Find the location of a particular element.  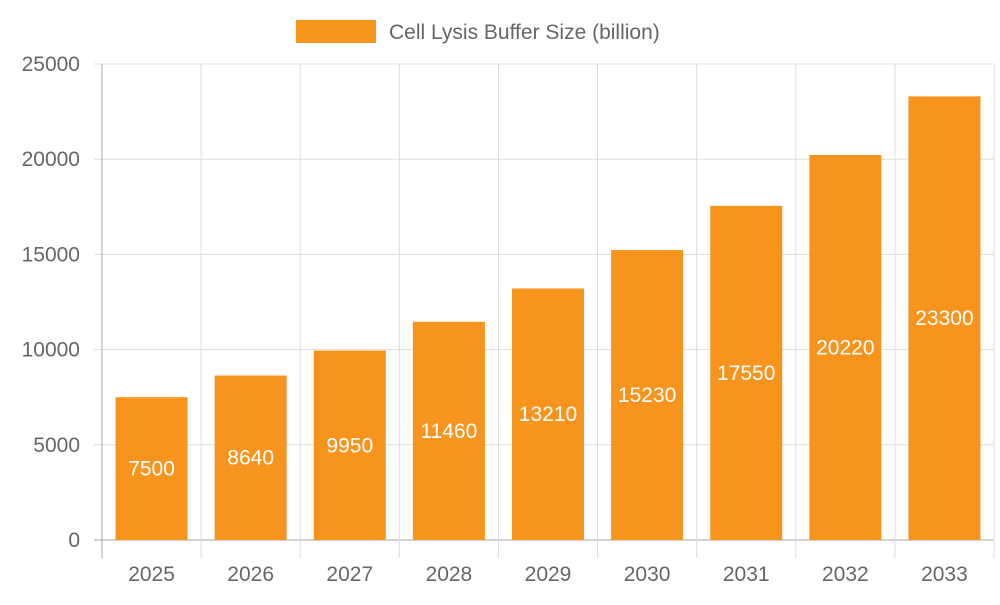

x-tick-label: 2032 is located at coordinates (845, 574).